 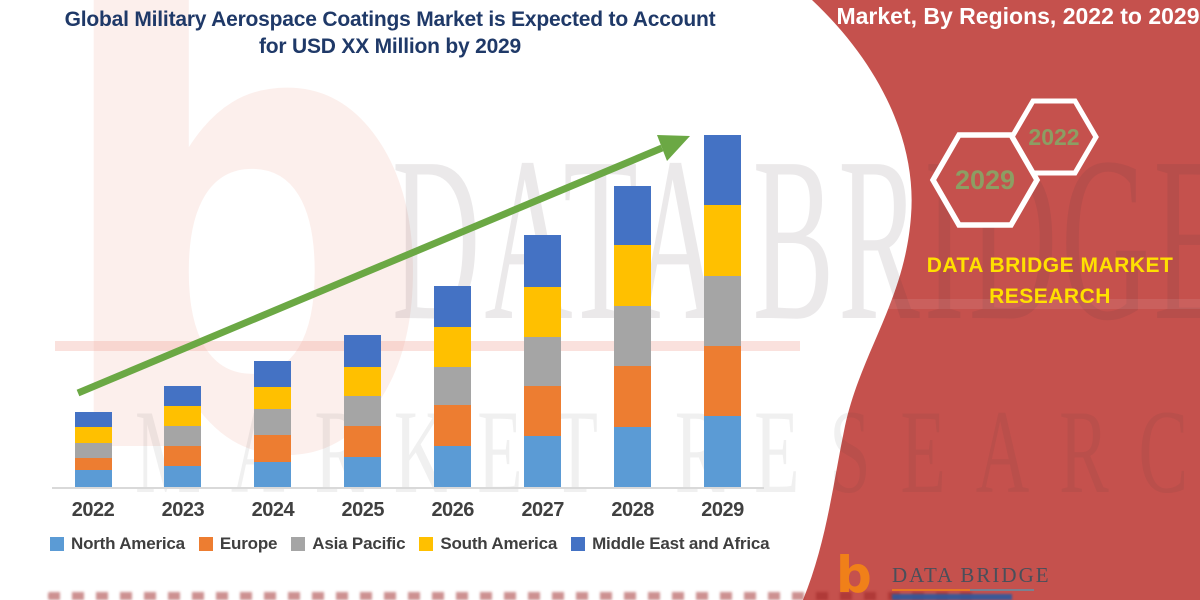 I want to click on bar-2024-segment-europe, so click(x=273, y=448).